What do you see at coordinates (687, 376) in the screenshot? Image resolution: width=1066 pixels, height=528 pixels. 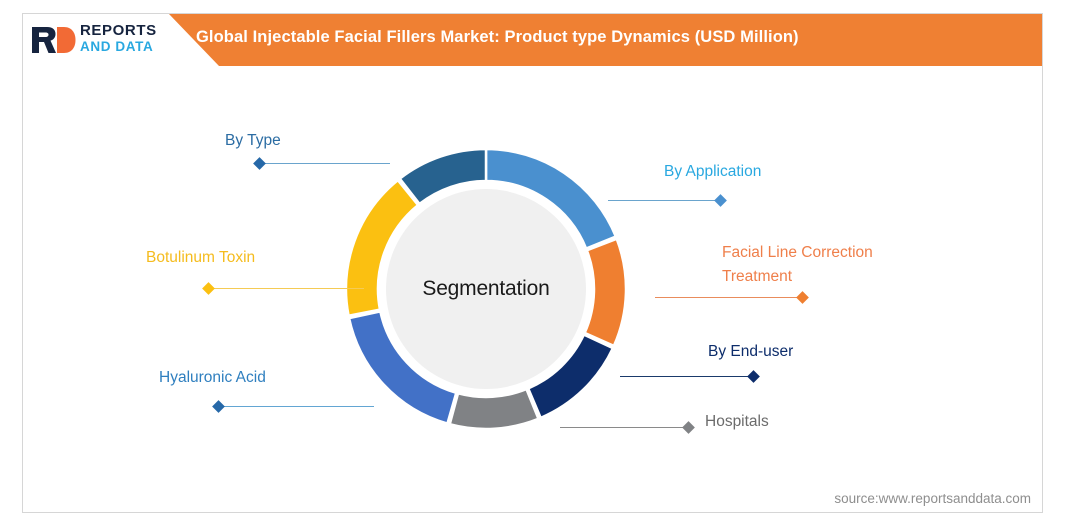 I see `callout-by-end-user-leader-line` at bounding box center [687, 376].